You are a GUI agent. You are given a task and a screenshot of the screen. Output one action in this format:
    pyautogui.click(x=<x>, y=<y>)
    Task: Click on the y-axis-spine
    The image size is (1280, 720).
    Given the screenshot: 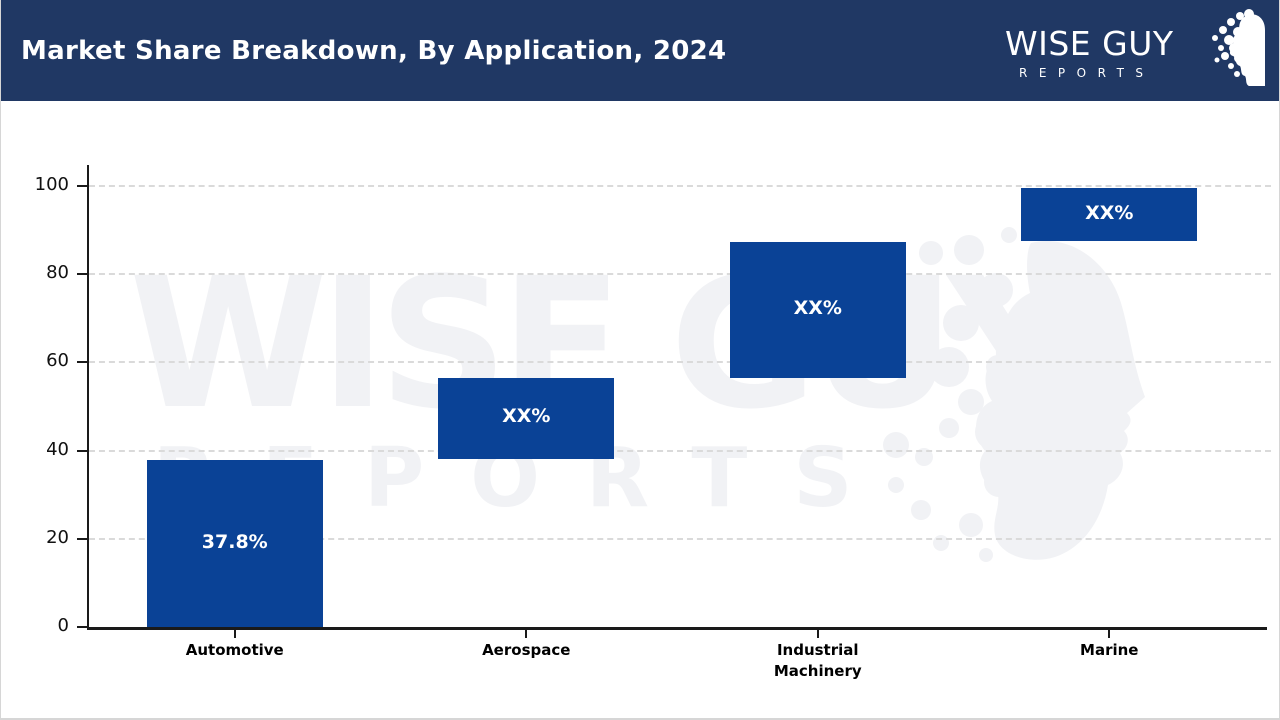 What is the action you would take?
    pyautogui.click(x=88, y=397)
    